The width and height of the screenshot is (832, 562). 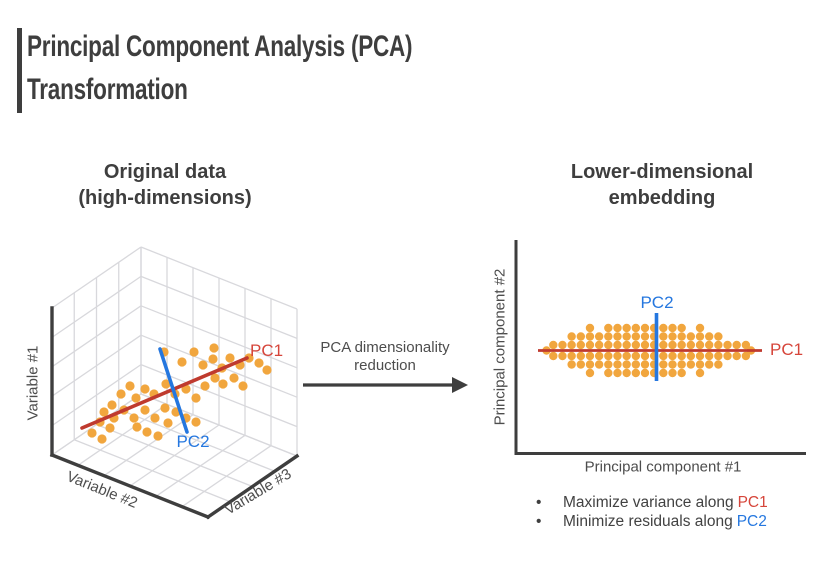 What do you see at coordinates (173, 390) in the screenshot?
I see `pc2-line-3d` at bounding box center [173, 390].